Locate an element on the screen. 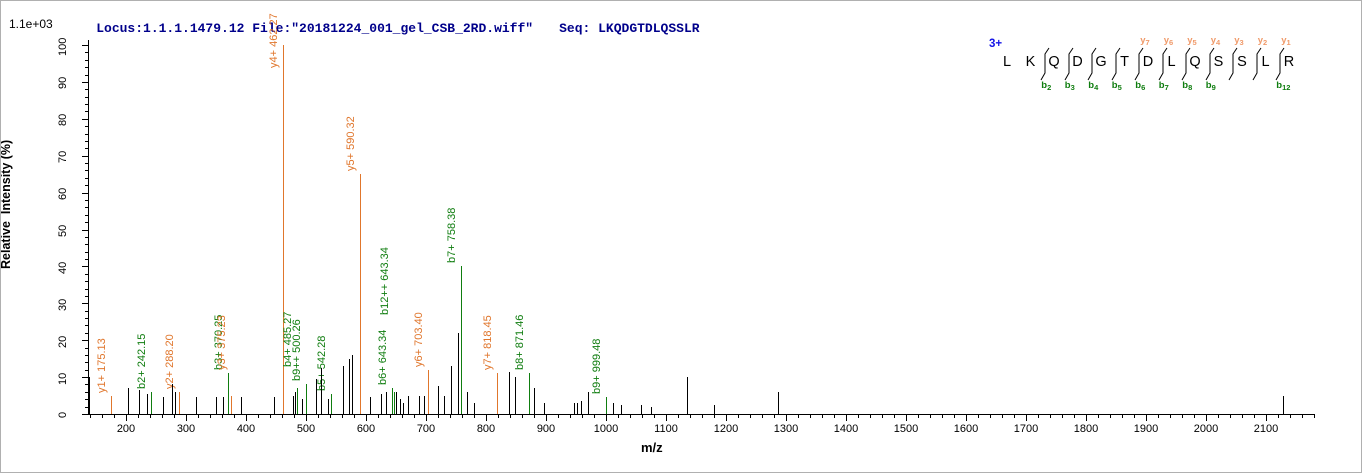 This screenshot has height=473, width=1362. b-ion-fragment-label: b9 is located at coordinates (1210, 86).